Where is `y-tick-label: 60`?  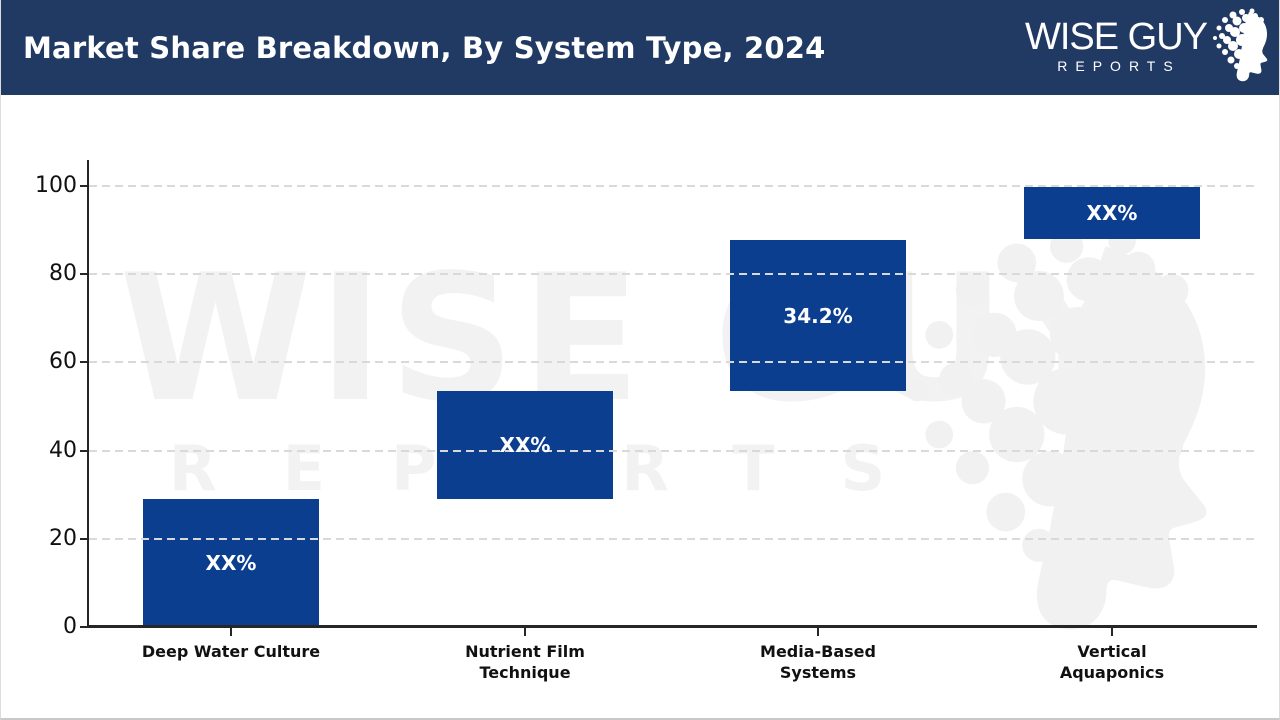 y-tick-label: 60 is located at coordinates (63, 362).